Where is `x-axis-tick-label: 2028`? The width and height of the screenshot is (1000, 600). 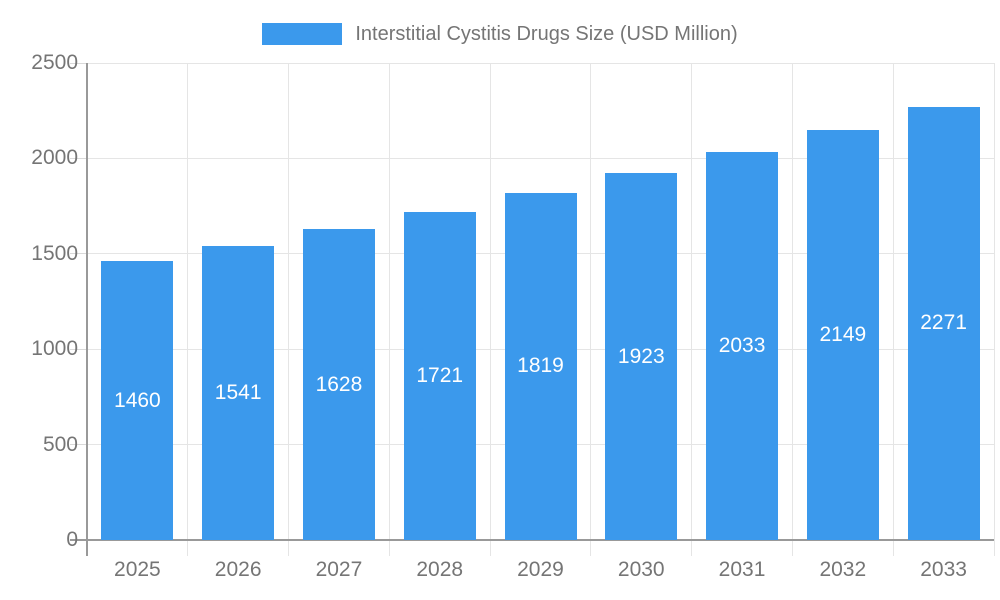
x-axis-tick-label: 2028 is located at coordinates (440, 569).